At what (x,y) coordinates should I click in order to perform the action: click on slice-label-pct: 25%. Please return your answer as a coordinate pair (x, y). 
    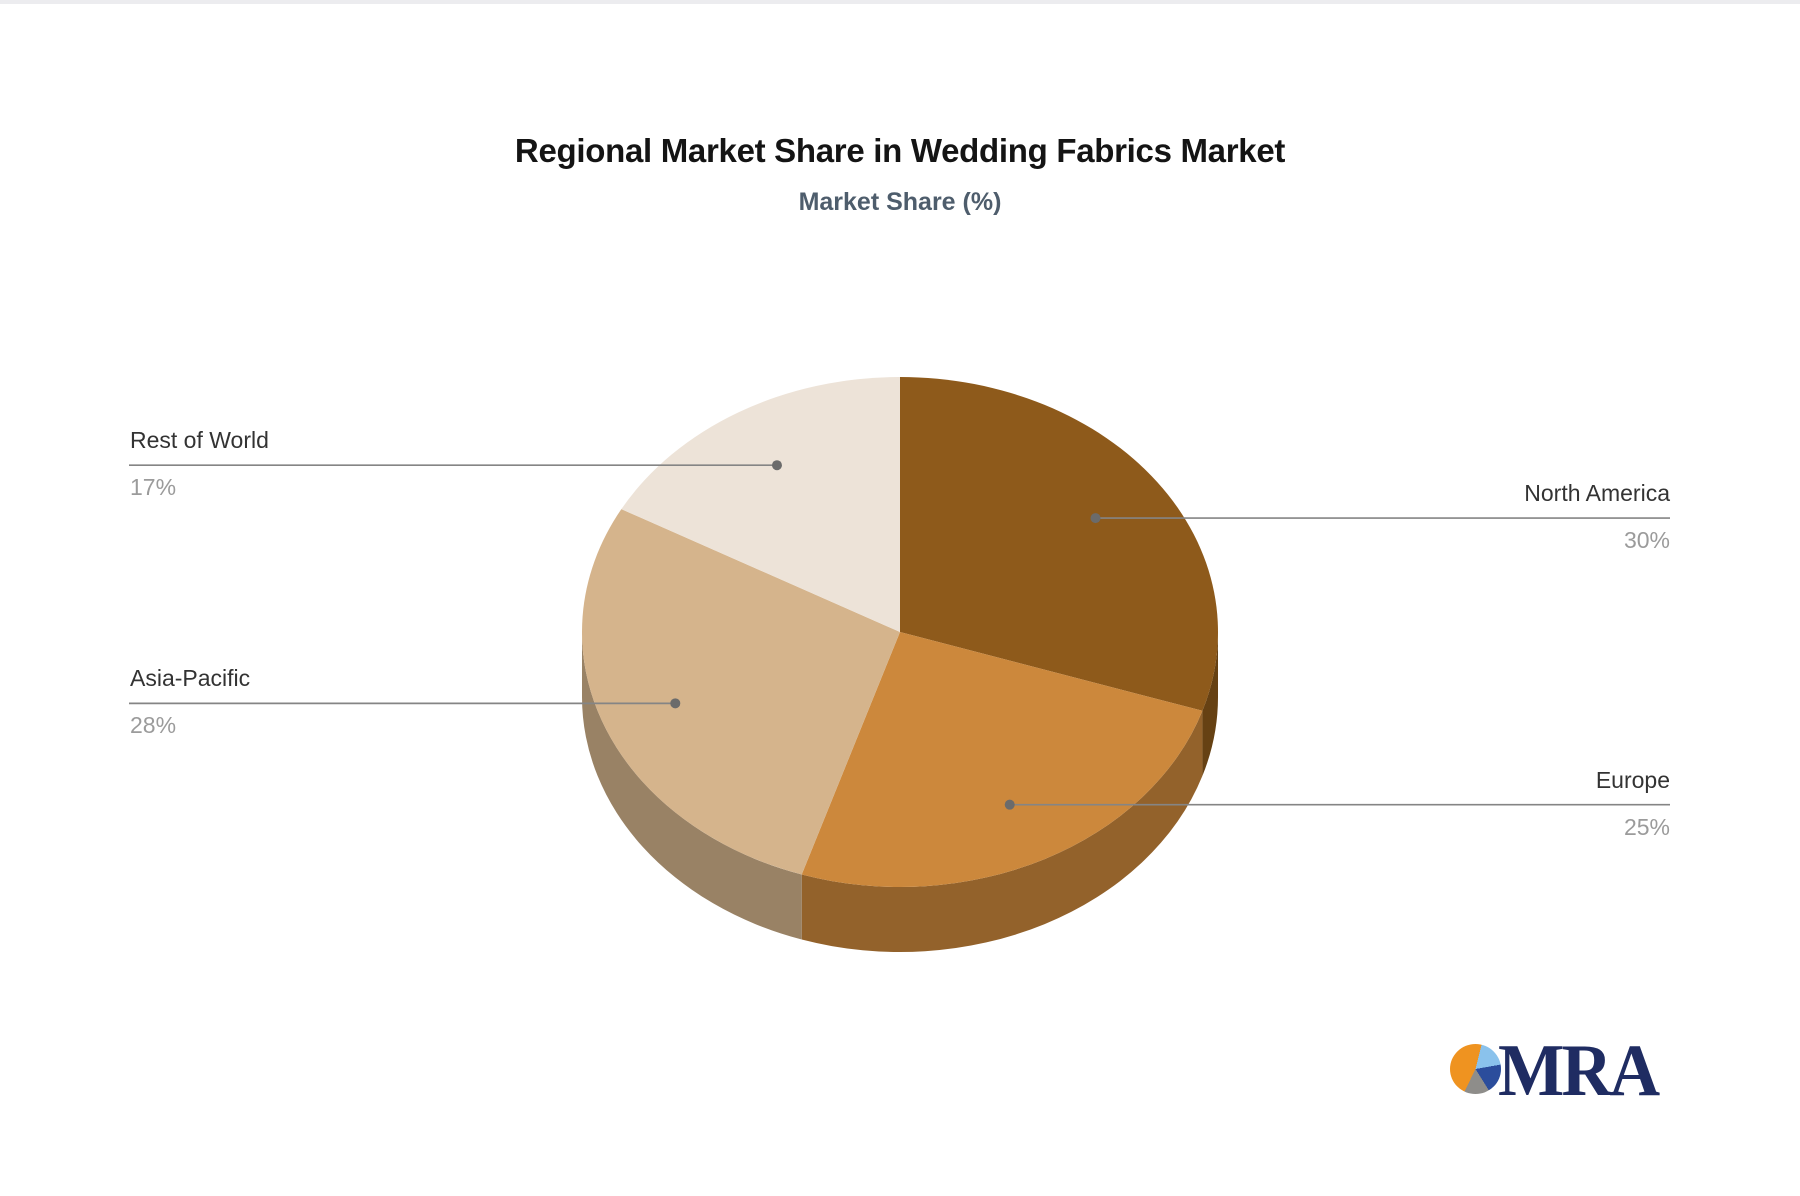
    Looking at the image, I should click on (1646, 826).